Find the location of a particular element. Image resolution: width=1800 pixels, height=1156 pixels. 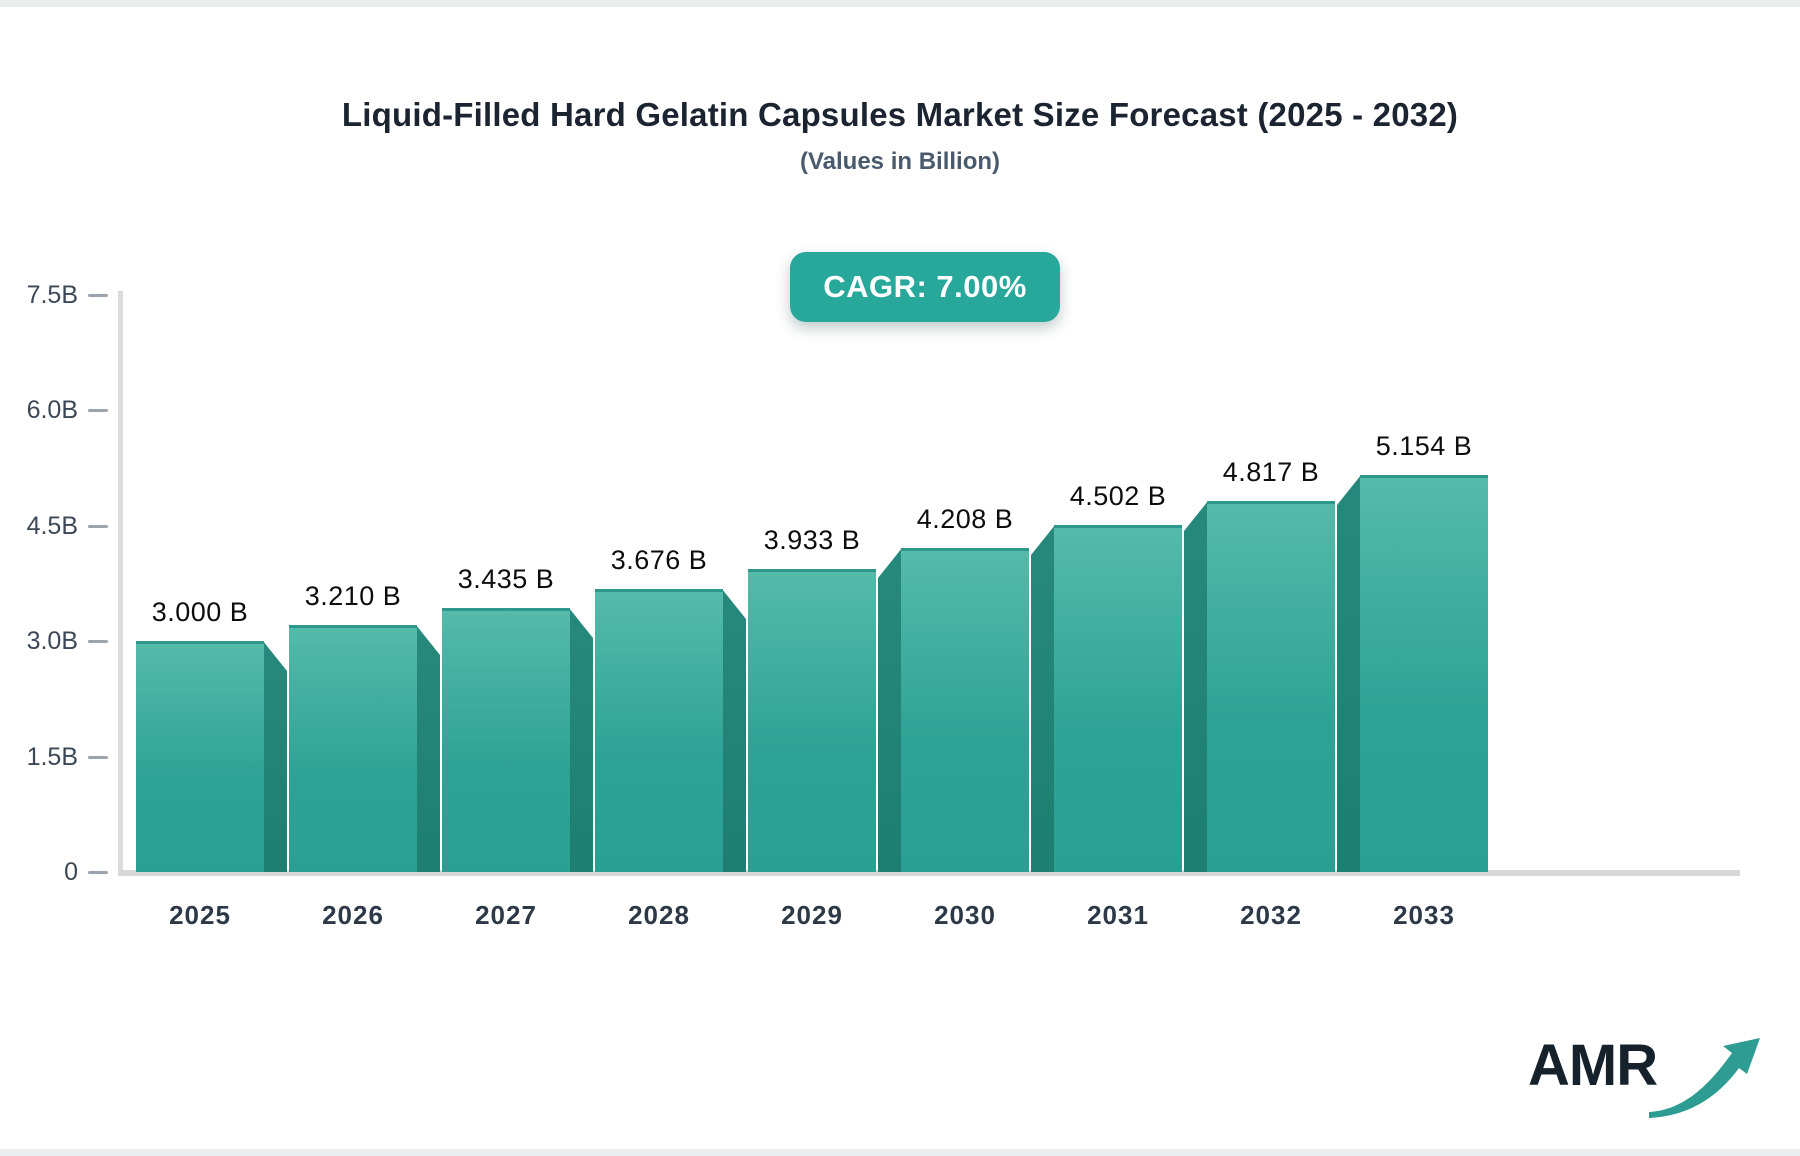

bar-value-label: 4.817 B is located at coordinates (1271, 472).